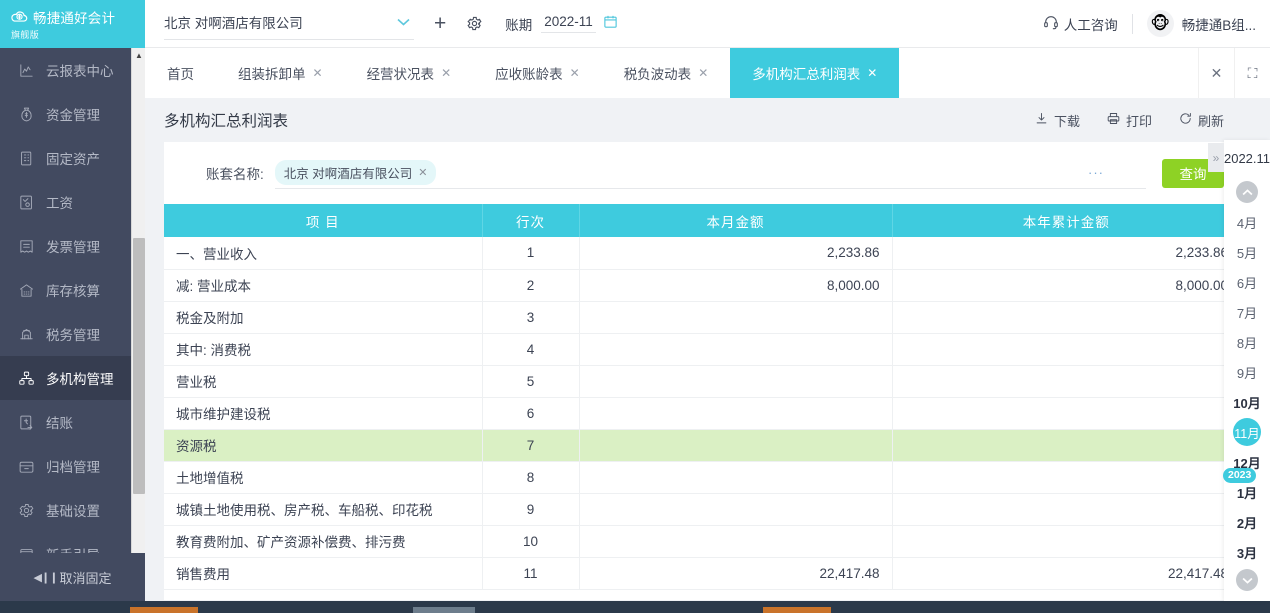  Describe the element at coordinates (72, 577) in the screenshot. I see `unpin-sidebar-button: ◀❙❙ 取消固定` at that location.